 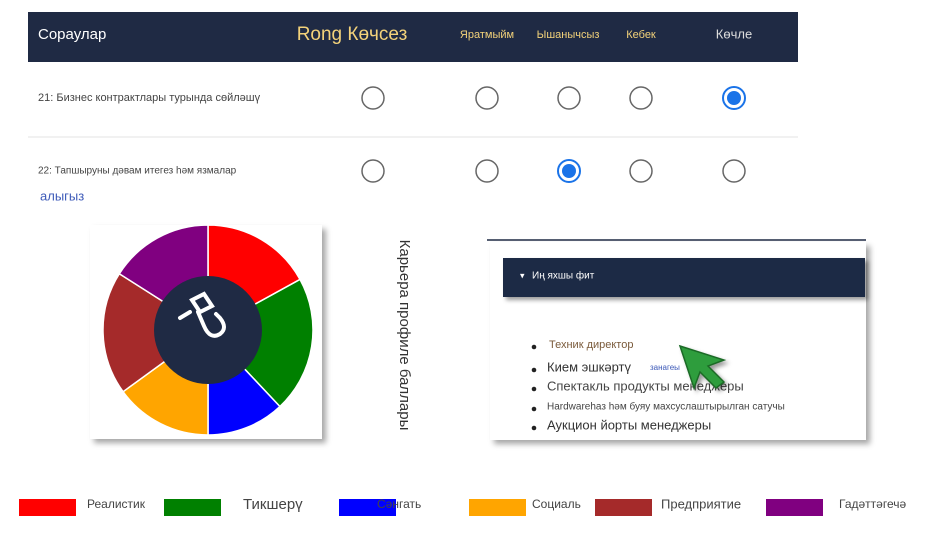 I want to click on best-fit-header, so click(x=684, y=277).